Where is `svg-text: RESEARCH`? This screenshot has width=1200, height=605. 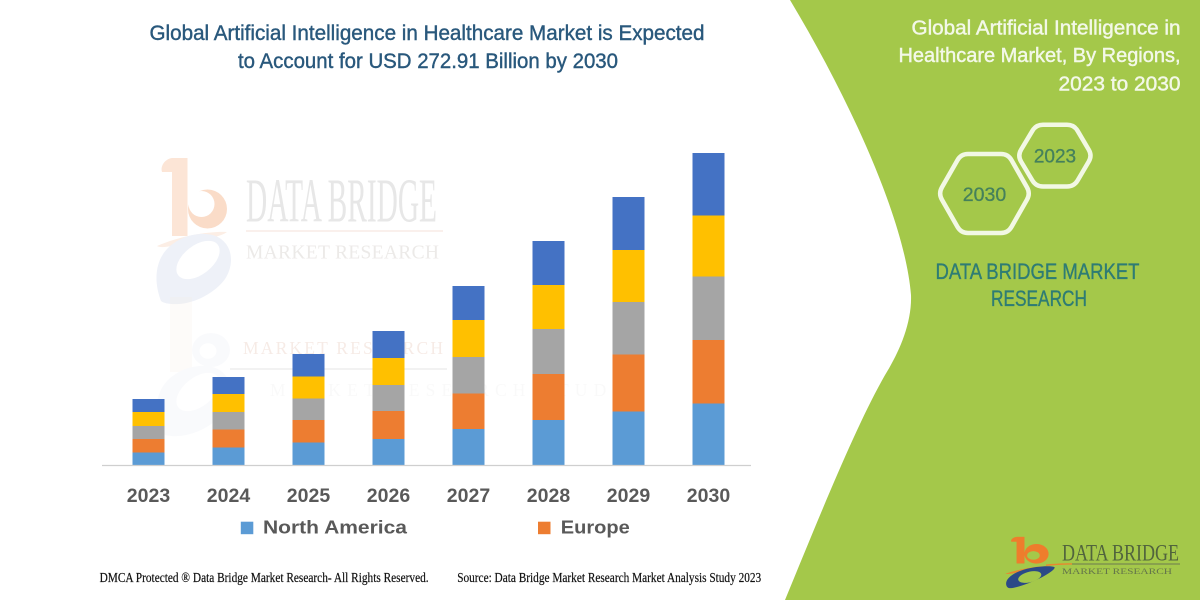
svg-text: RESEARCH is located at coordinates (1039, 298).